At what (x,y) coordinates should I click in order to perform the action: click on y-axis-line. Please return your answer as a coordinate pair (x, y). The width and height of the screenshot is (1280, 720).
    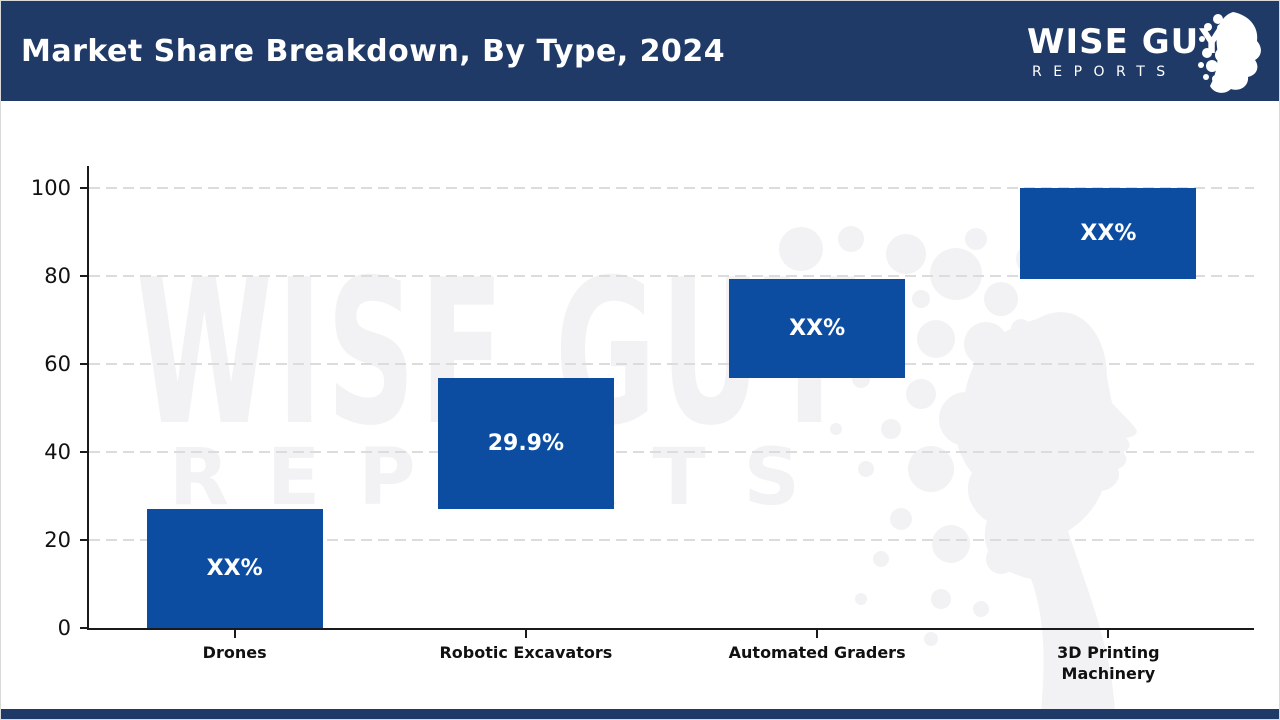
    Looking at the image, I should click on (88, 398).